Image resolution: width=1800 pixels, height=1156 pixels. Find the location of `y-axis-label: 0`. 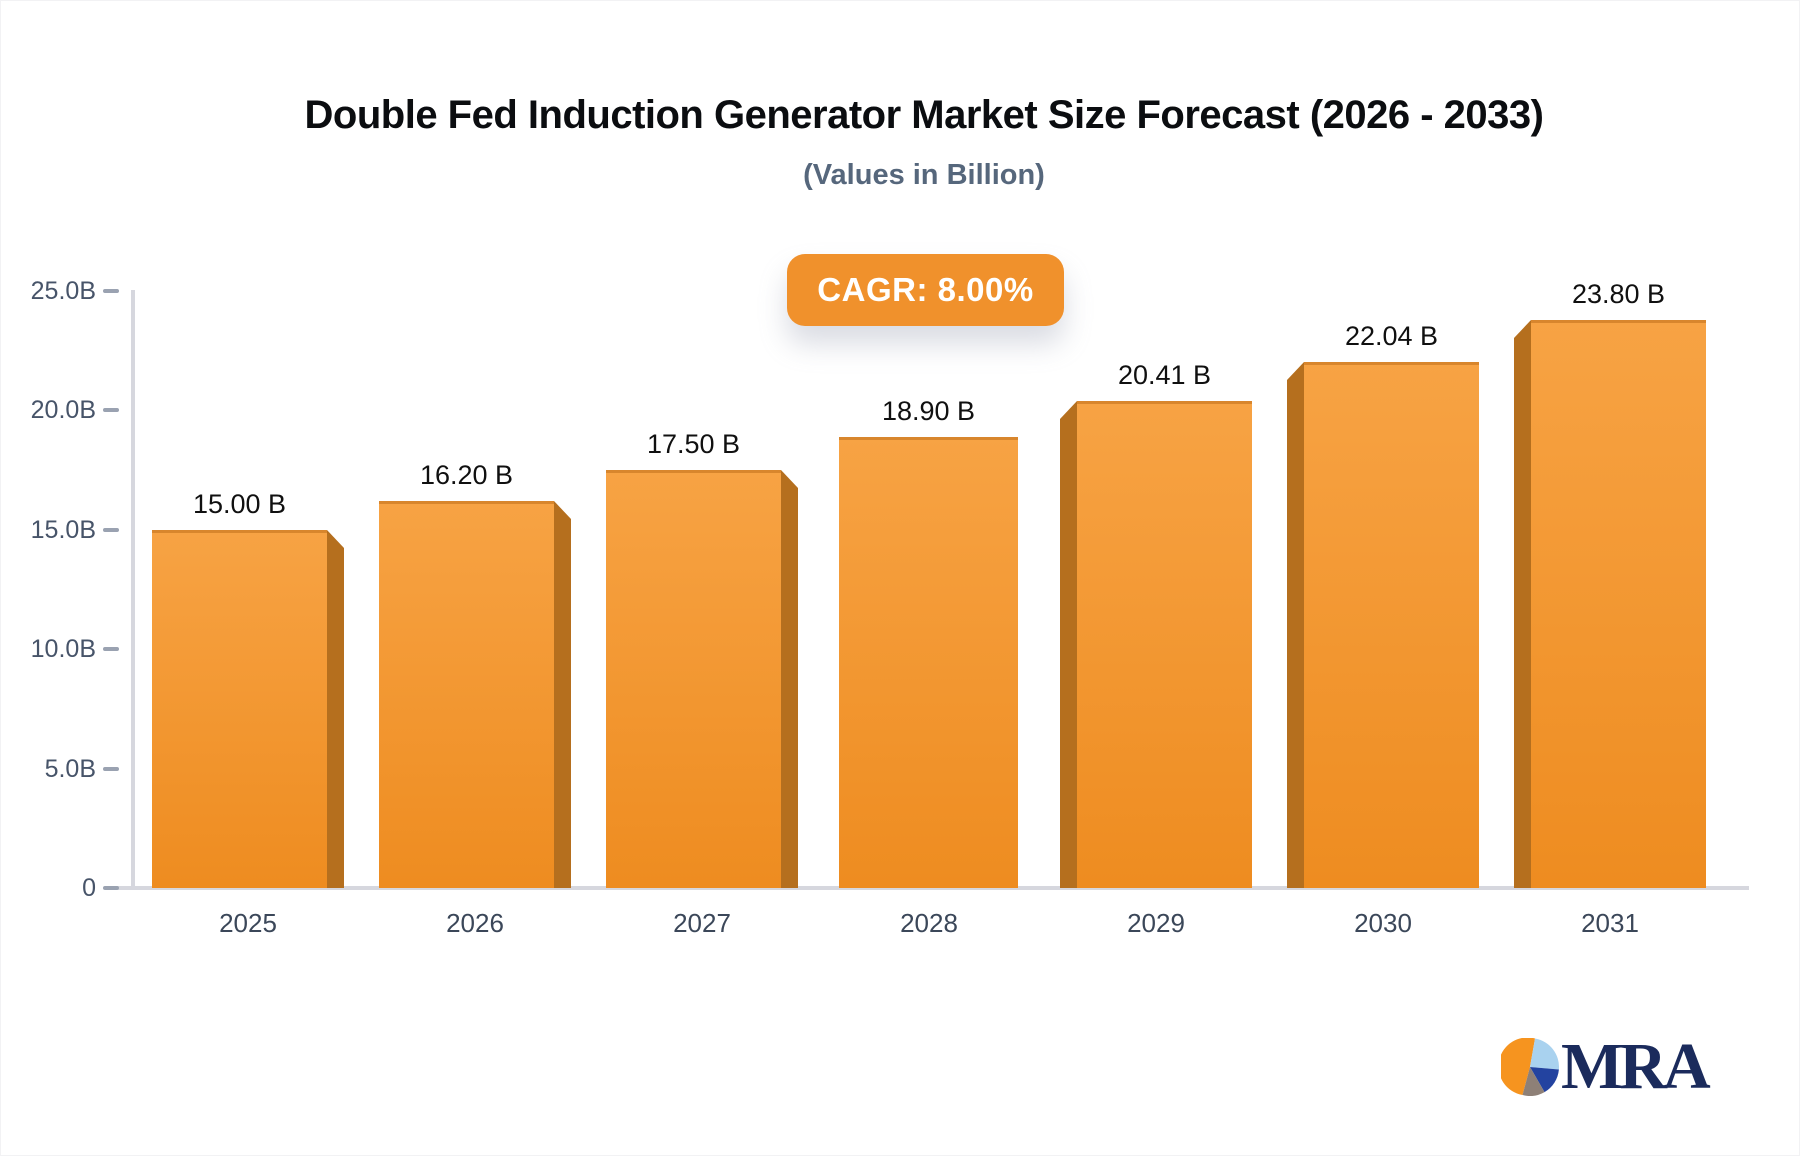

y-axis-label: 0 is located at coordinates (89, 888).